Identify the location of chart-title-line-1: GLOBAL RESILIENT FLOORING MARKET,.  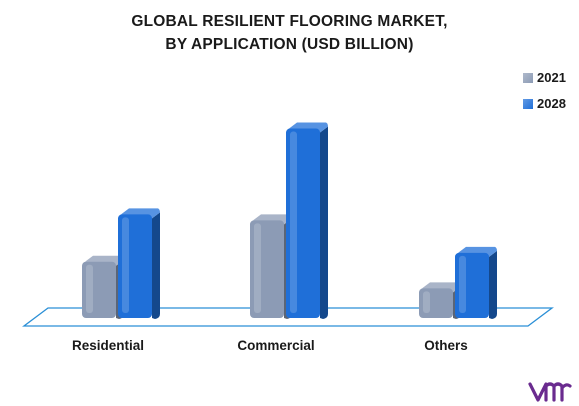
(289, 21).